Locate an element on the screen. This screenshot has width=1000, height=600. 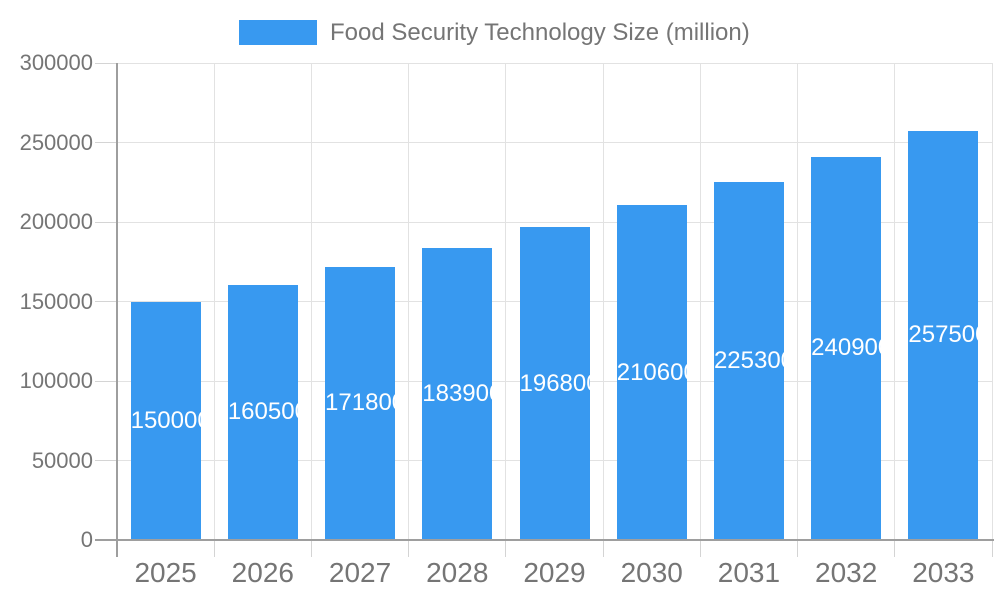
bar: 150000 is located at coordinates (165, 420).